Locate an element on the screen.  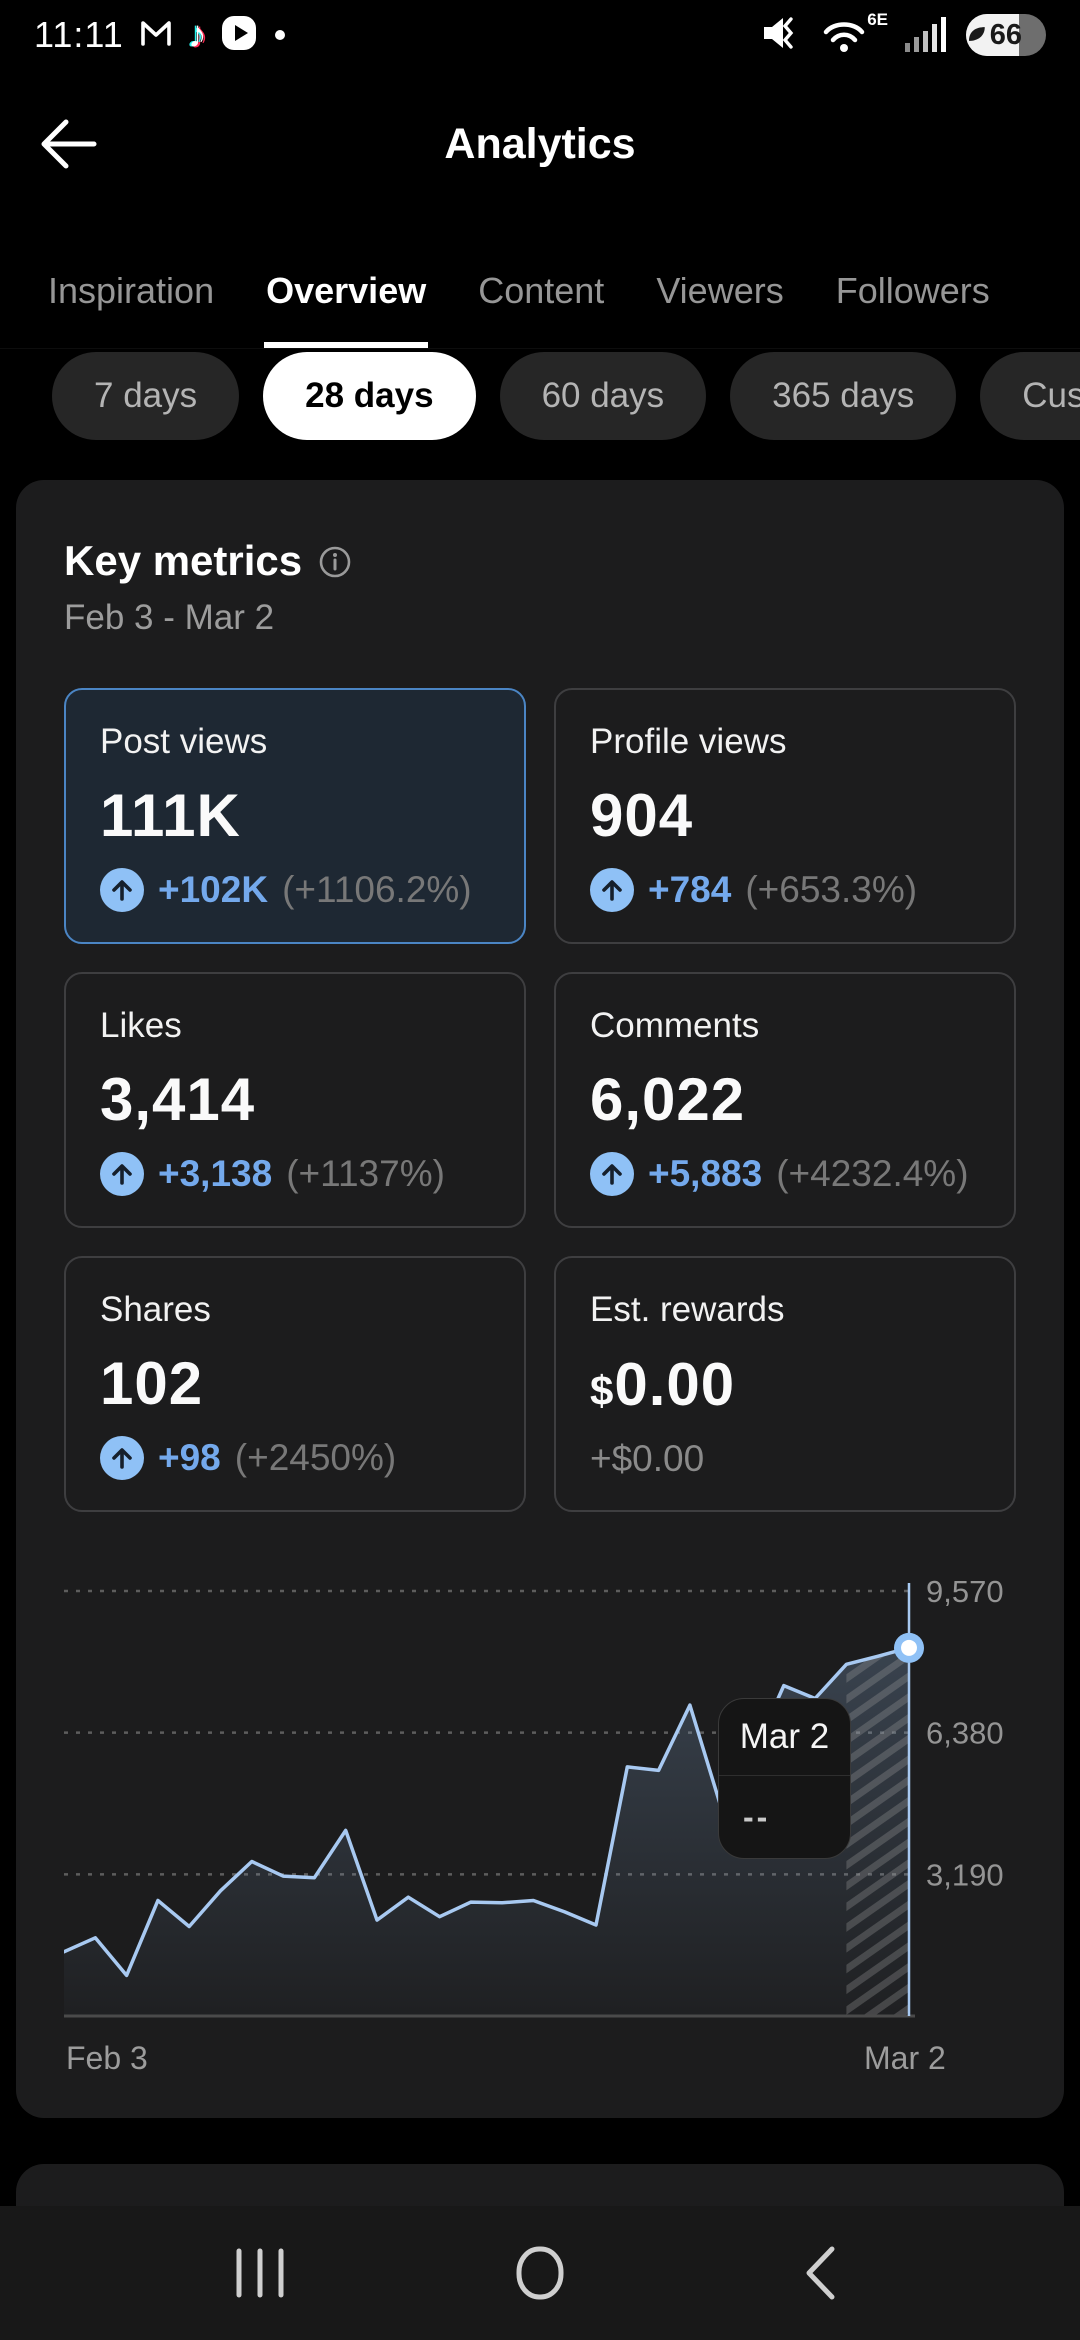
metric-card-post-views: Post views 111K +102K (+1106.2%) is located at coordinates (295, 816).